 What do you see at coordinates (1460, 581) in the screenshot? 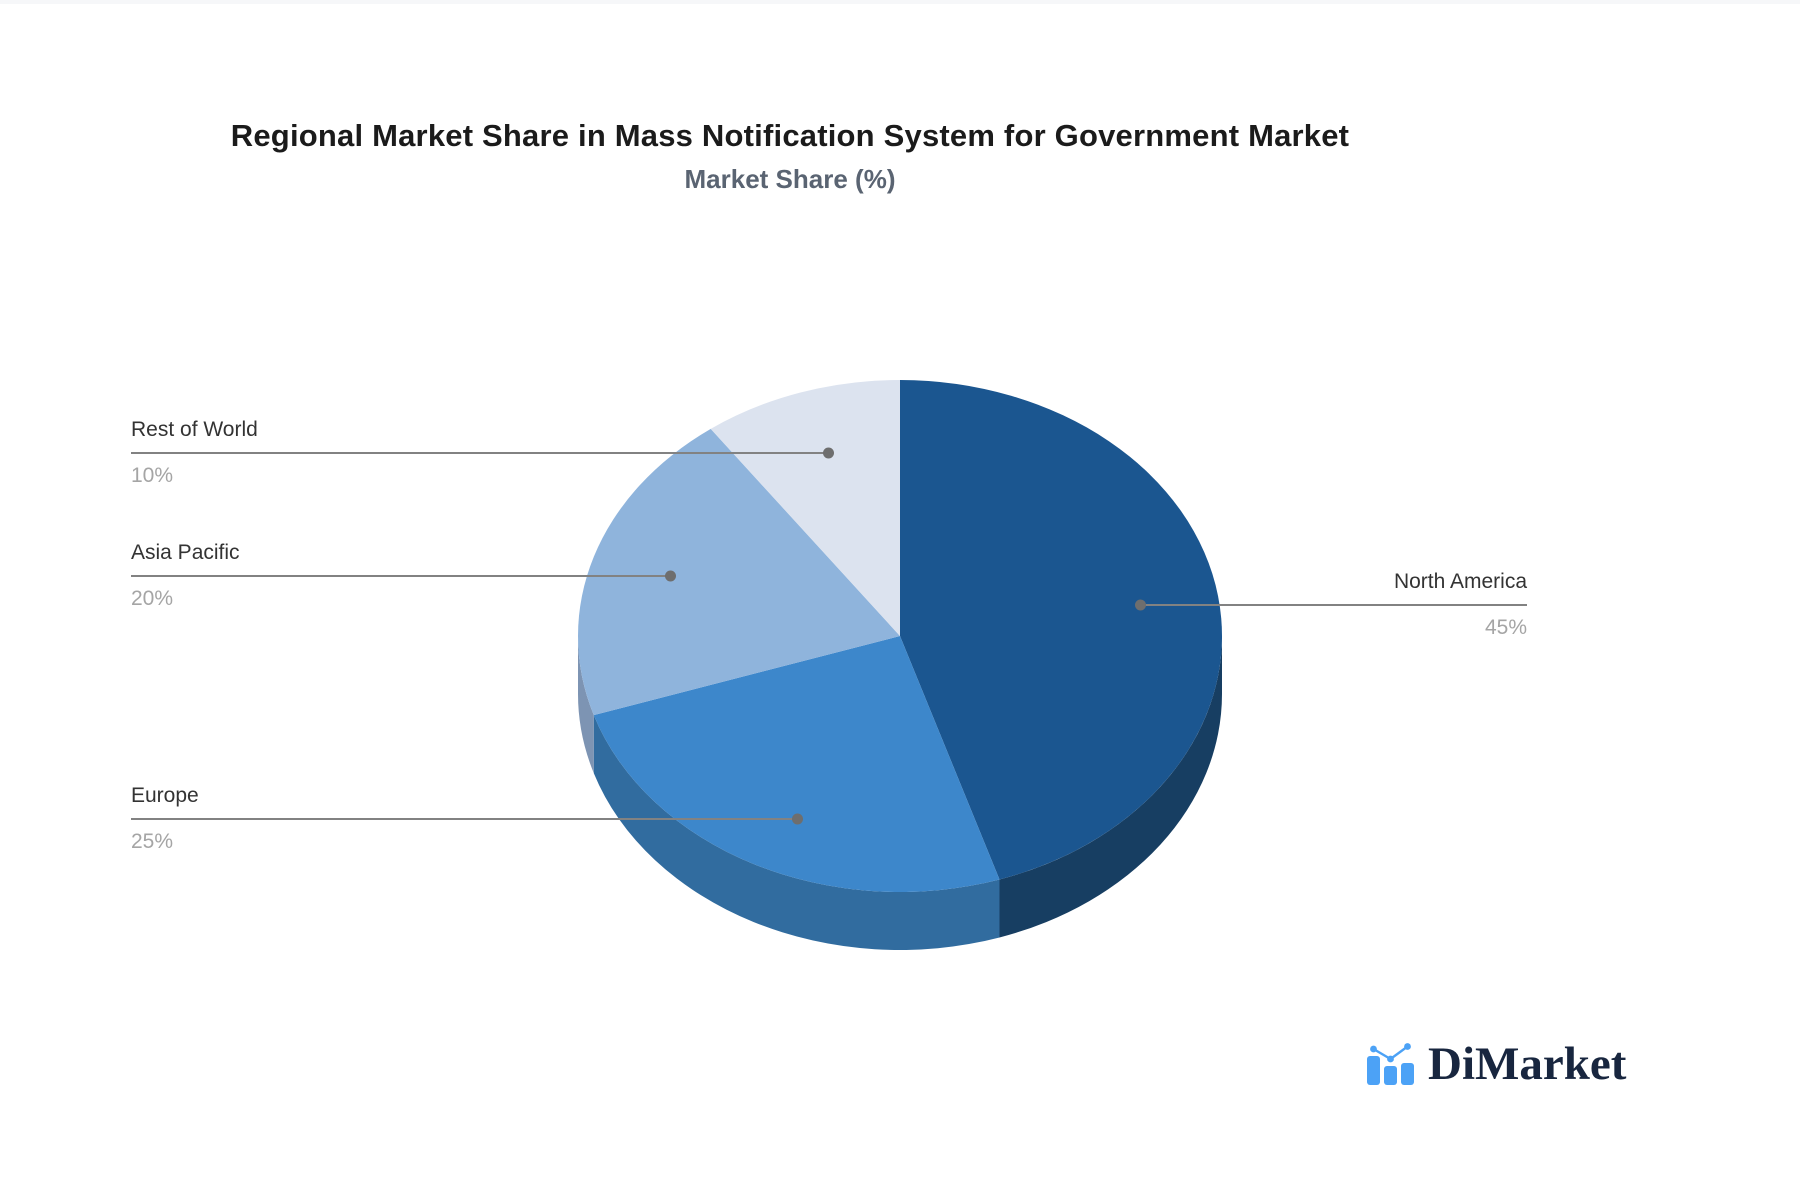
I see `callout-label: North America` at bounding box center [1460, 581].